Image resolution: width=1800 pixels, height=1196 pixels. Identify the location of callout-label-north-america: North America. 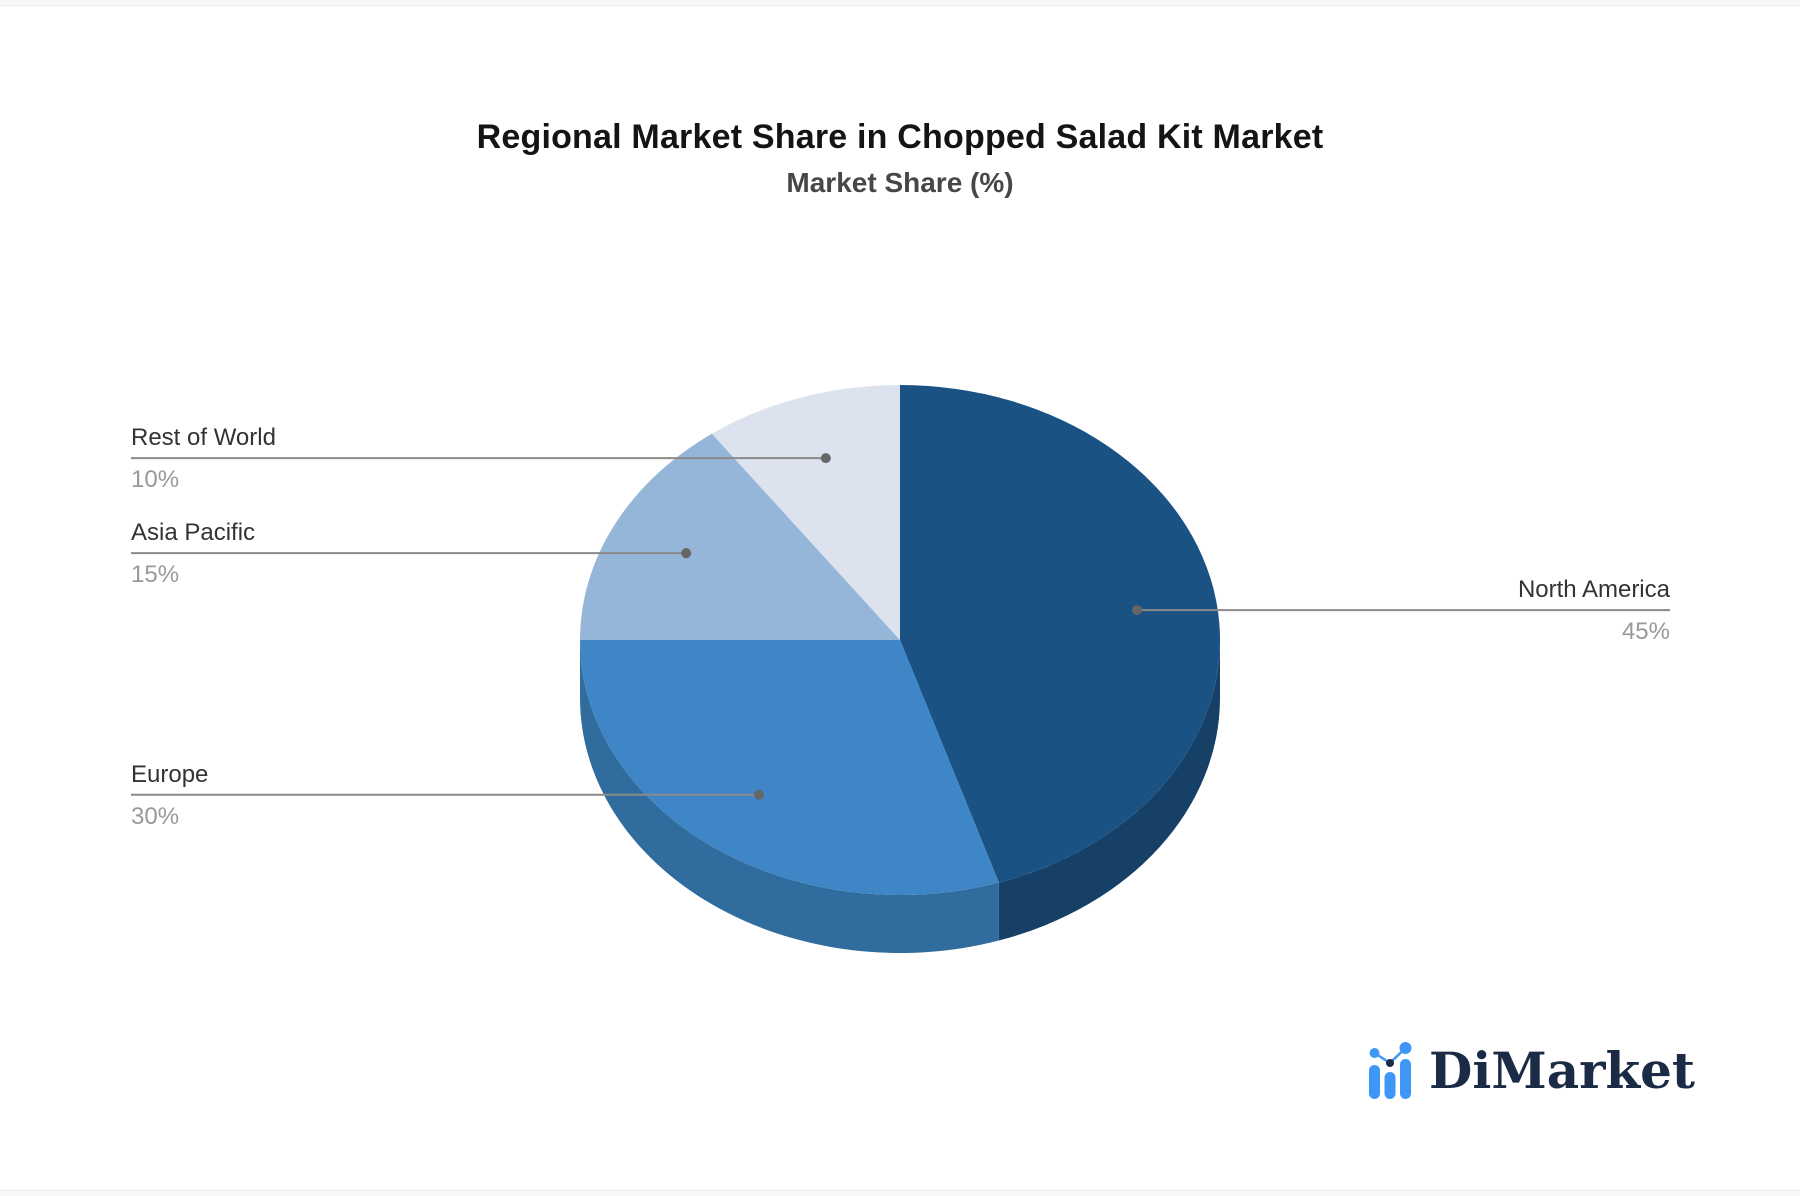
(1593, 590).